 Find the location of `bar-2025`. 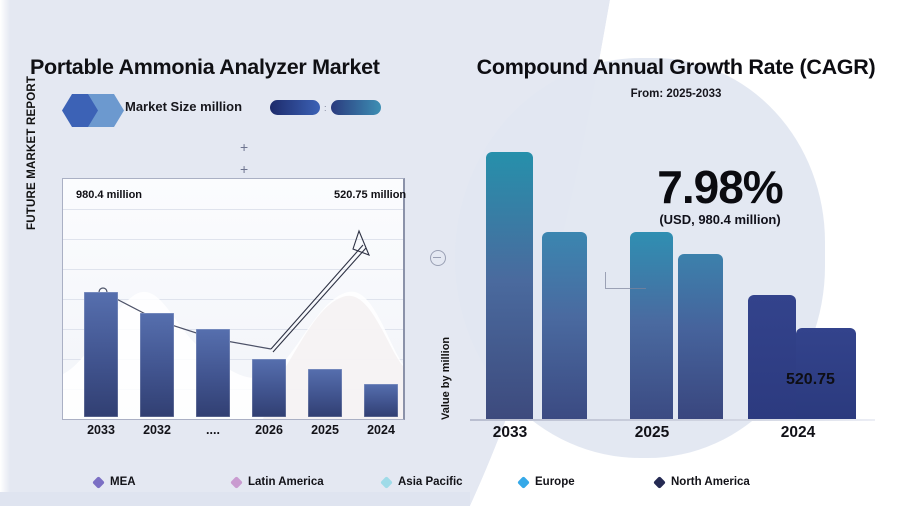

bar-2025 is located at coordinates (325, 393).